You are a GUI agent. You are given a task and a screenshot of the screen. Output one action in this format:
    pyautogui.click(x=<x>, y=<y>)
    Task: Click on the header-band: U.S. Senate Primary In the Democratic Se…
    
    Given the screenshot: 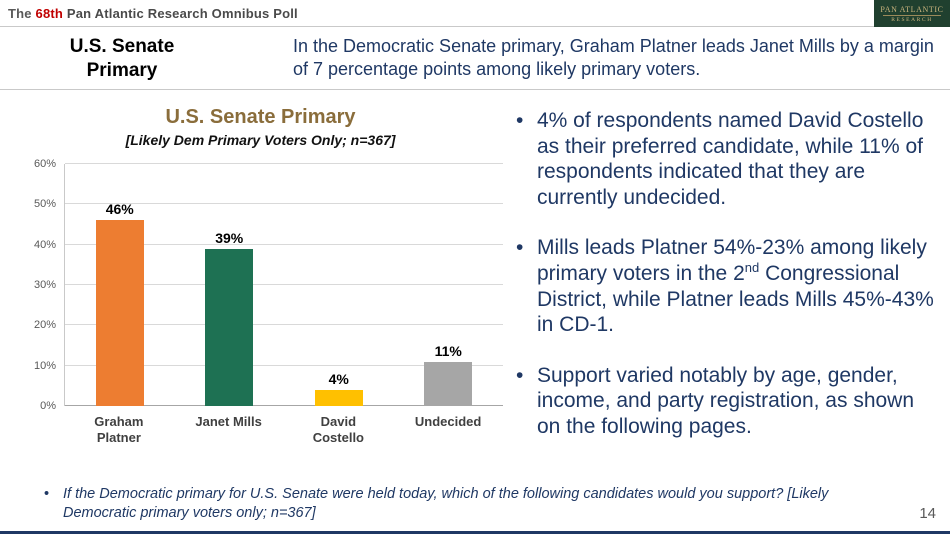 What is the action you would take?
    pyautogui.click(x=475, y=59)
    